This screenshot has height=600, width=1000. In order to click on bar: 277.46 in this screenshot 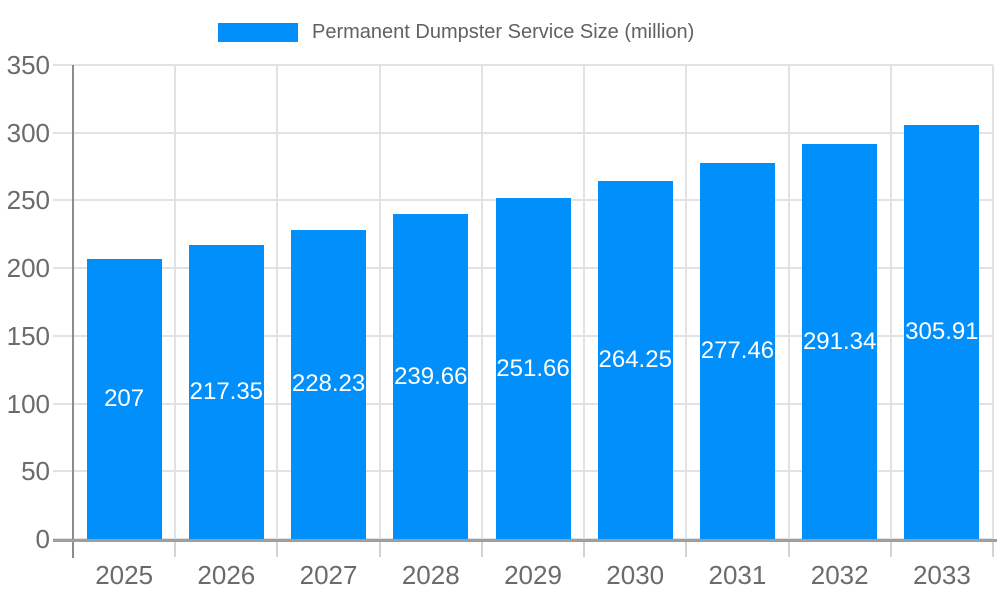, I will do `click(737, 351)`.